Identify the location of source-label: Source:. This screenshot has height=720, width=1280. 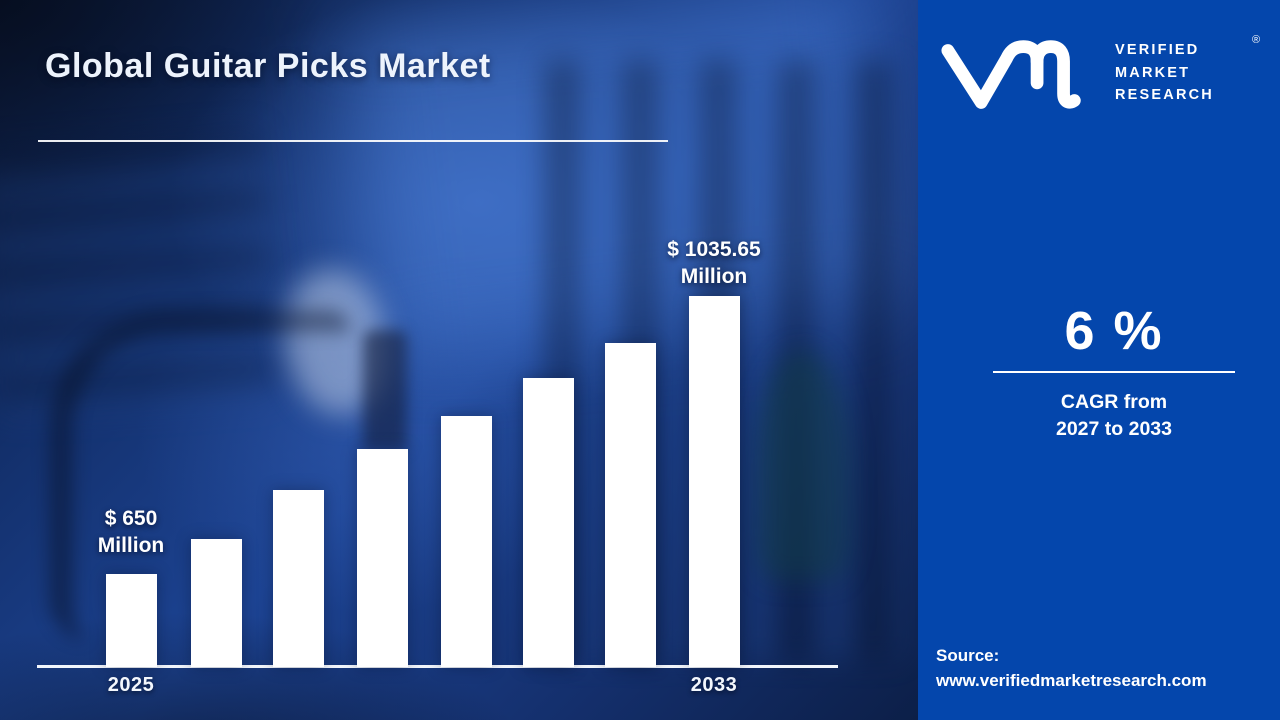
(968, 655).